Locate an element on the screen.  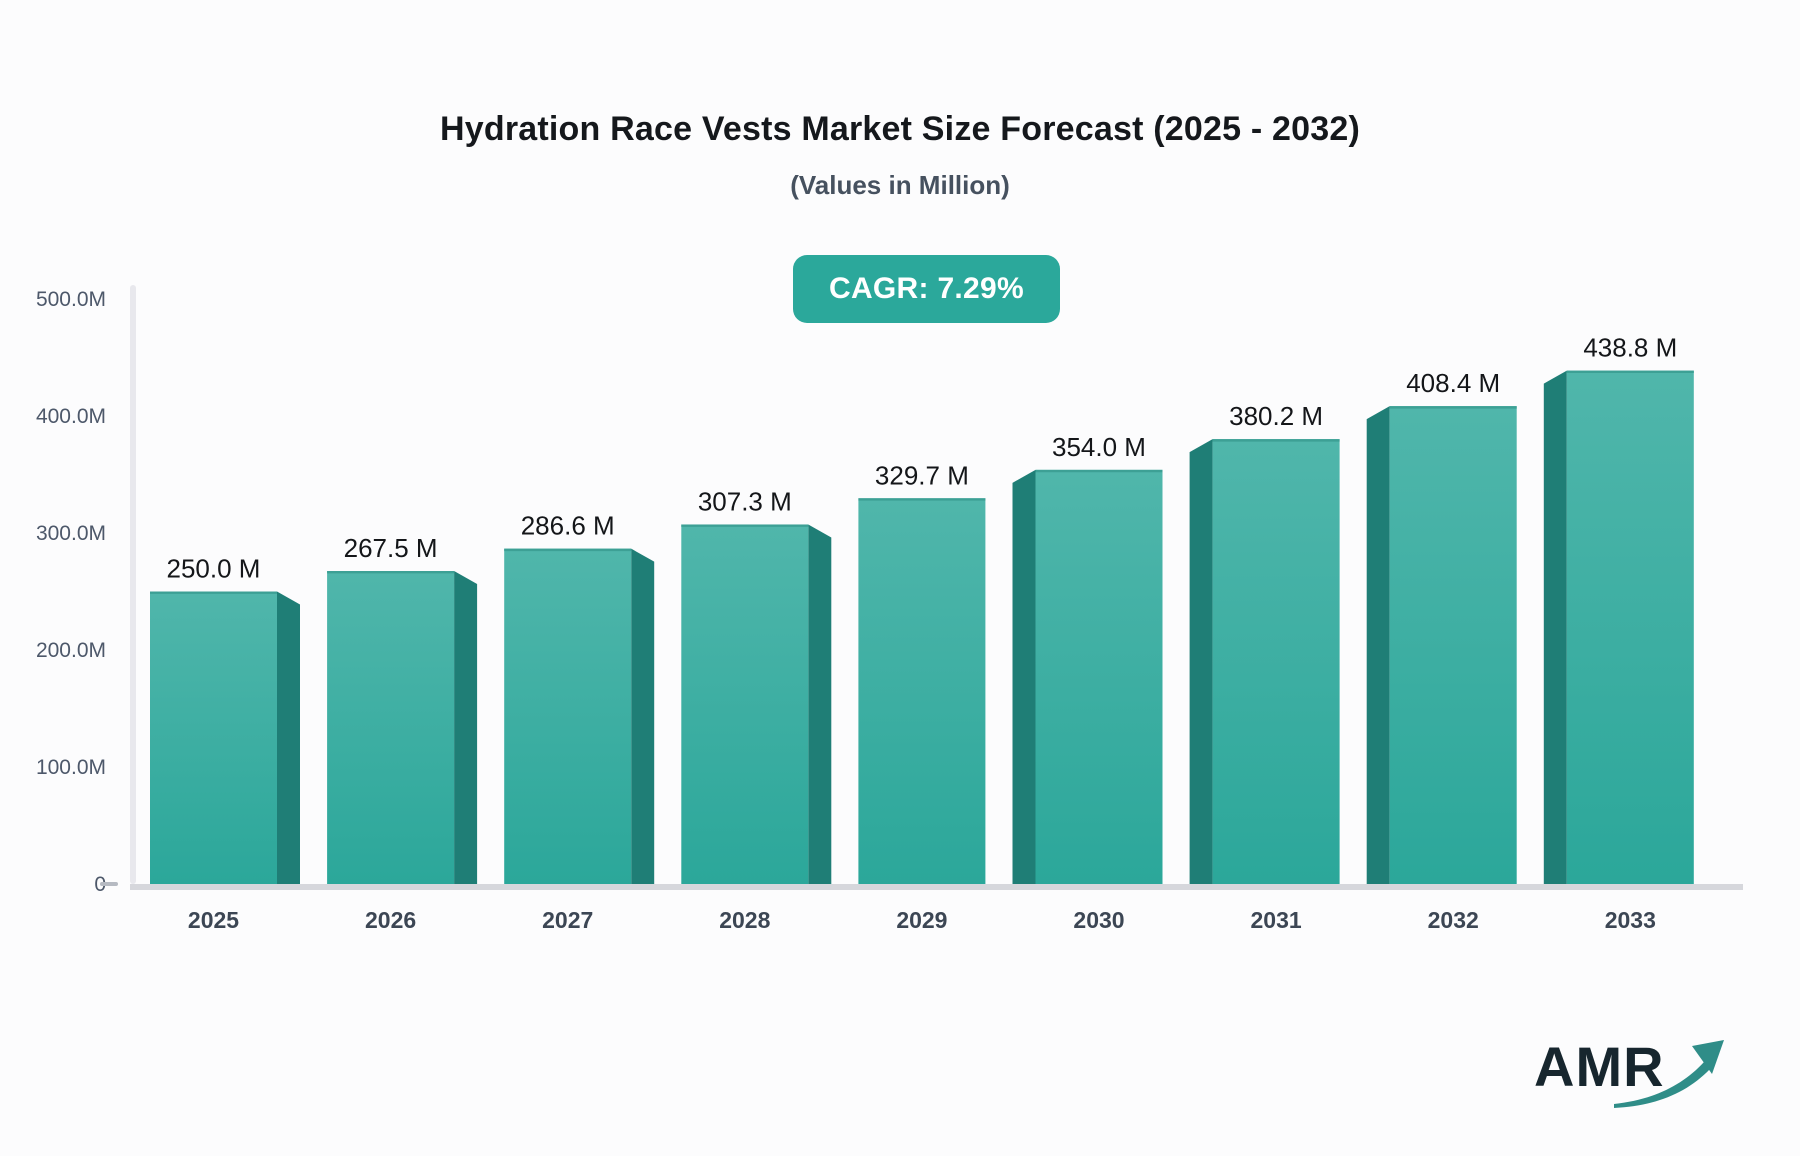
y-tick-label: 100.0M is located at coordinates (71, 767).